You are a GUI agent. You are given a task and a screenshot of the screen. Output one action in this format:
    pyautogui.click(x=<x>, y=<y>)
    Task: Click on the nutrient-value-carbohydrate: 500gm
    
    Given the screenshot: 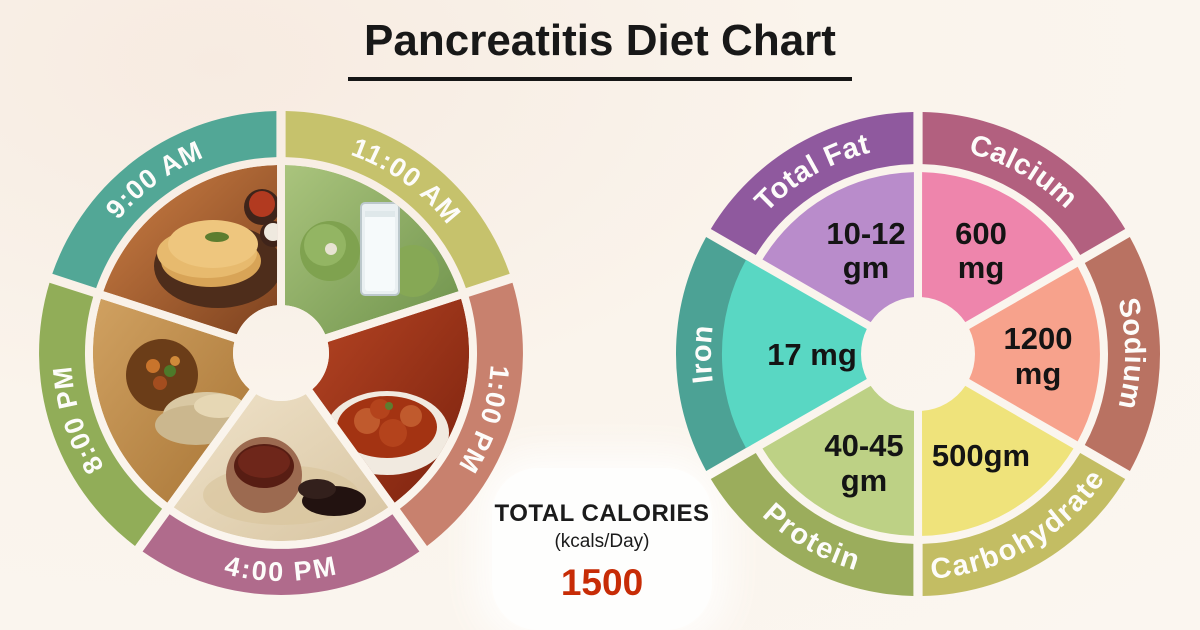 What is the action you would take?
    pyautogui.click(x=981, y=455)
    